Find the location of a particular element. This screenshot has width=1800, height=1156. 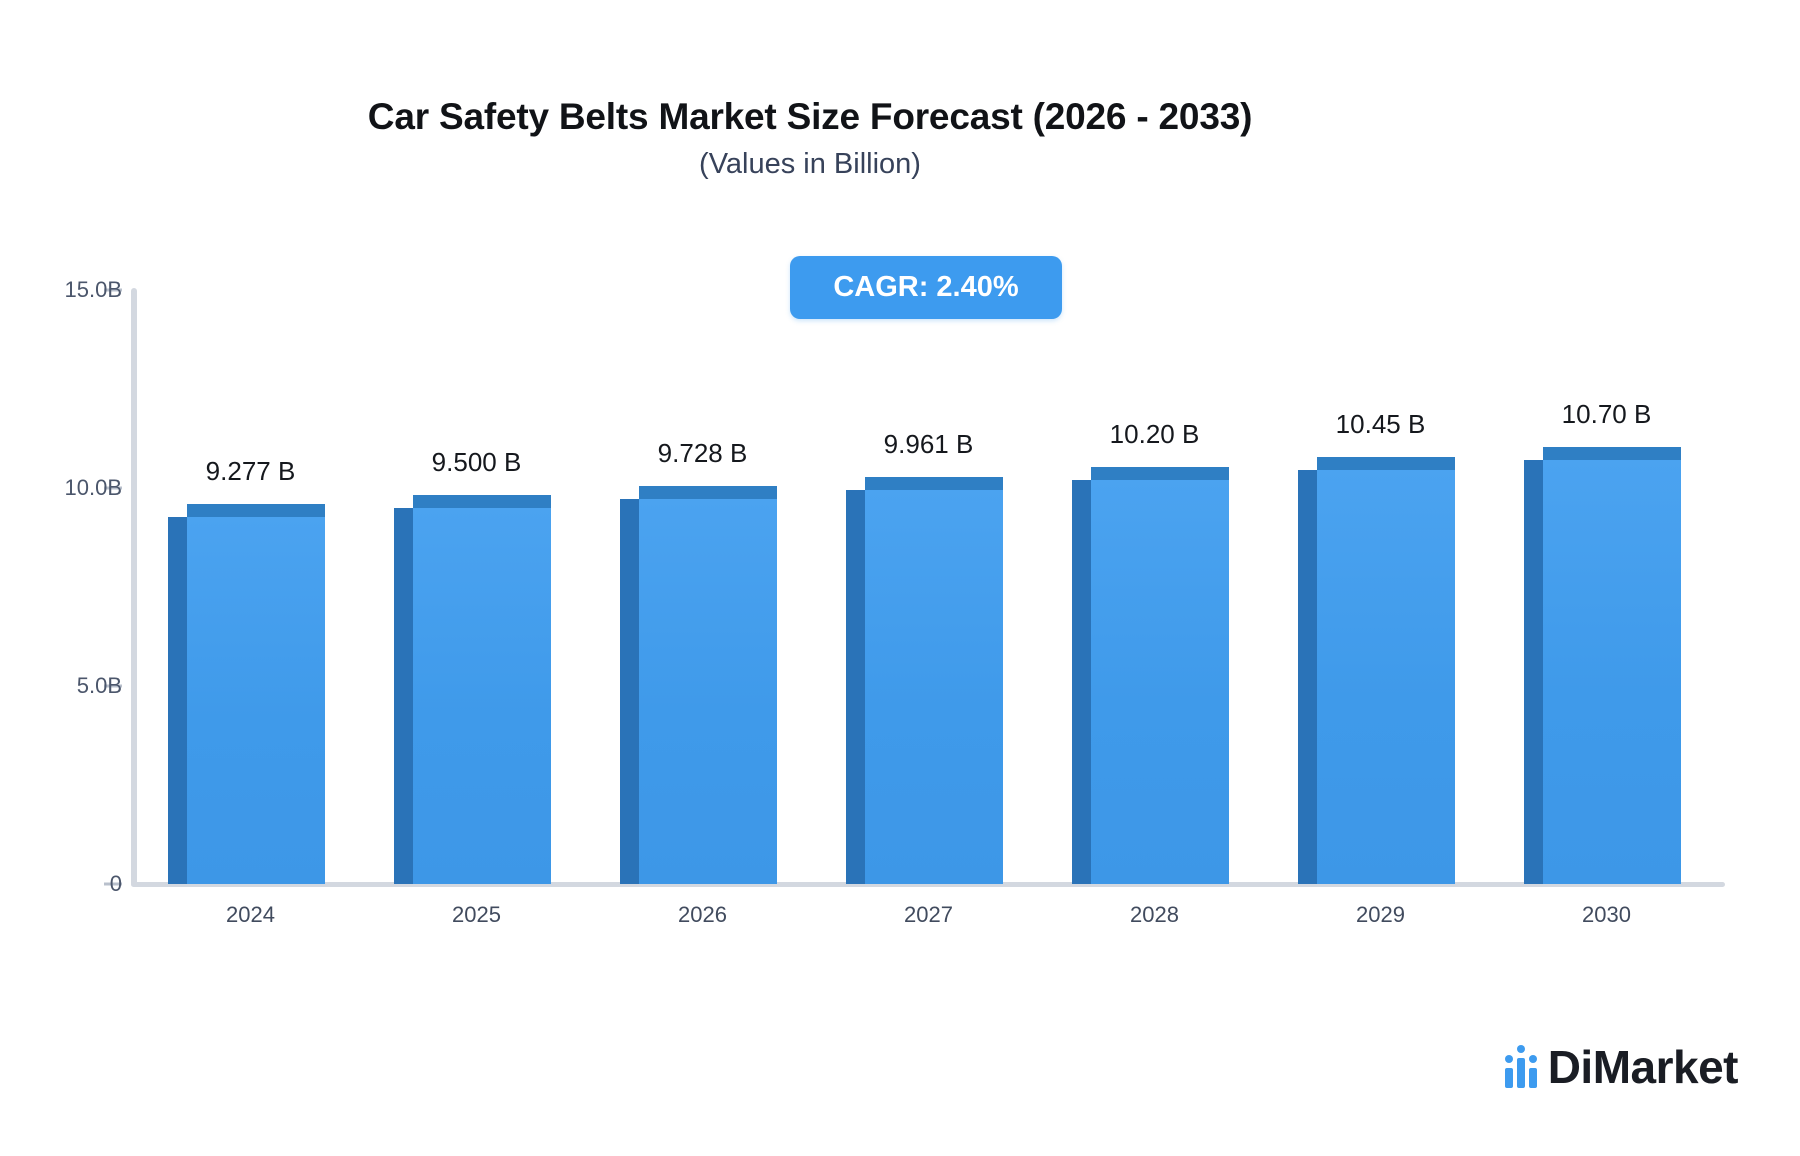

x-axis-tick-label: 2029 is located at coordinates (1380, 914).